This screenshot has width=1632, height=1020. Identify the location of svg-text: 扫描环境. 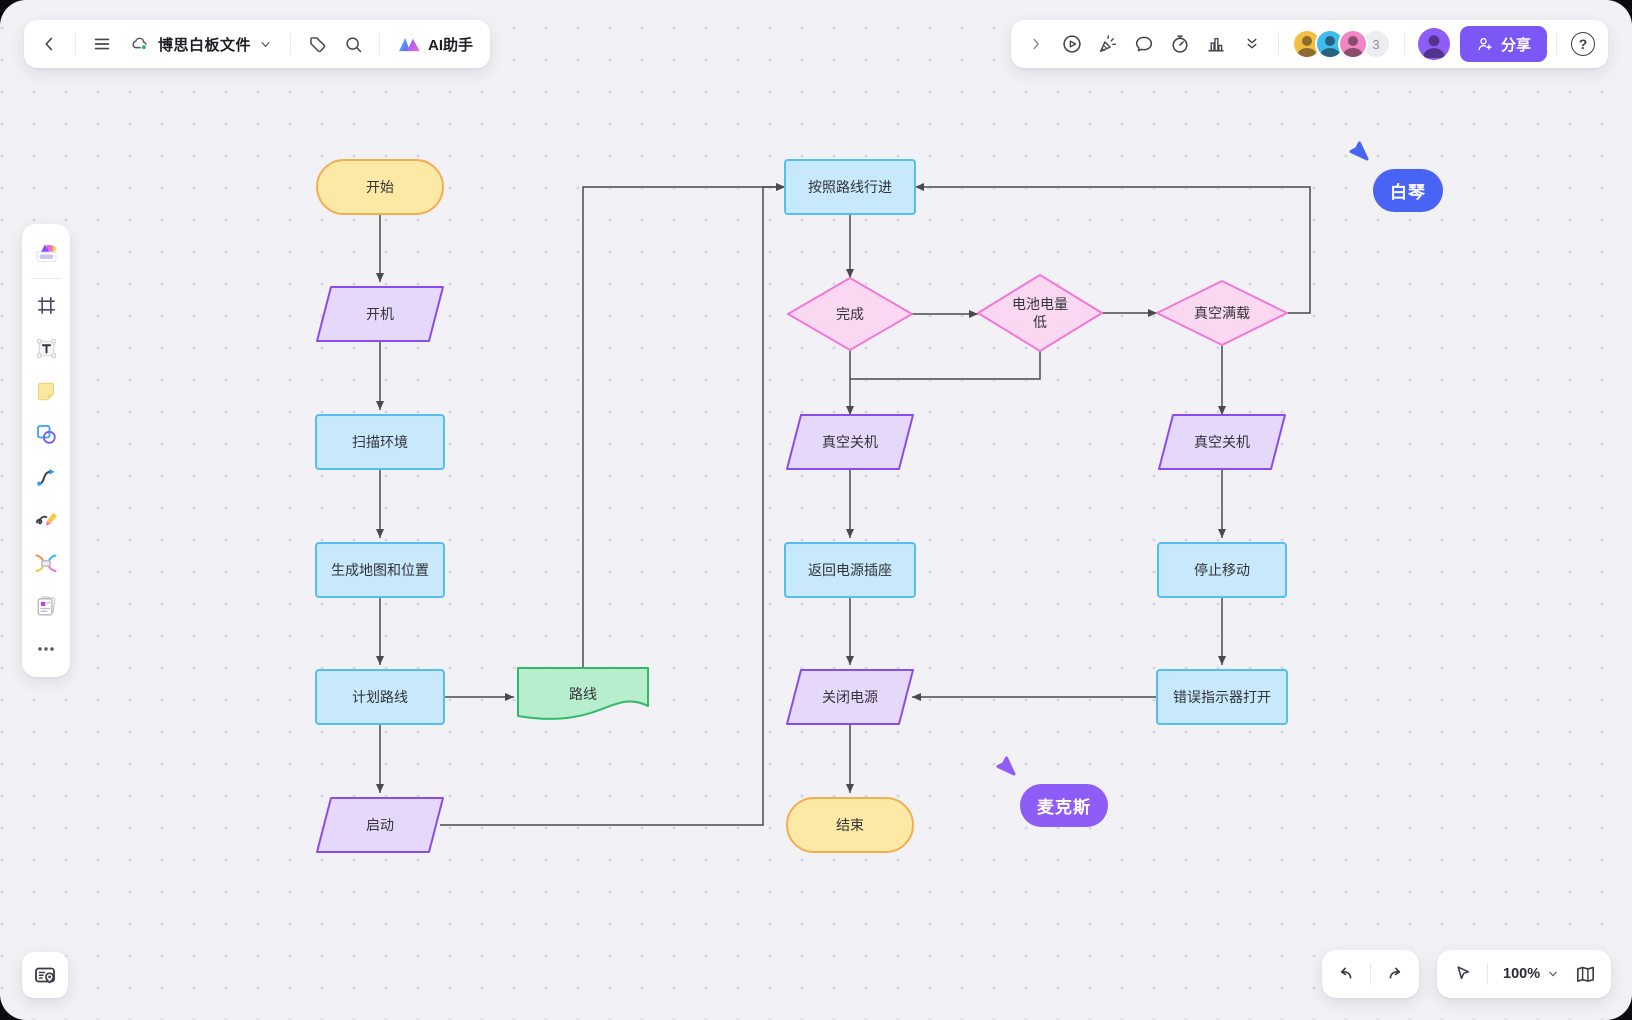
(380, 442).